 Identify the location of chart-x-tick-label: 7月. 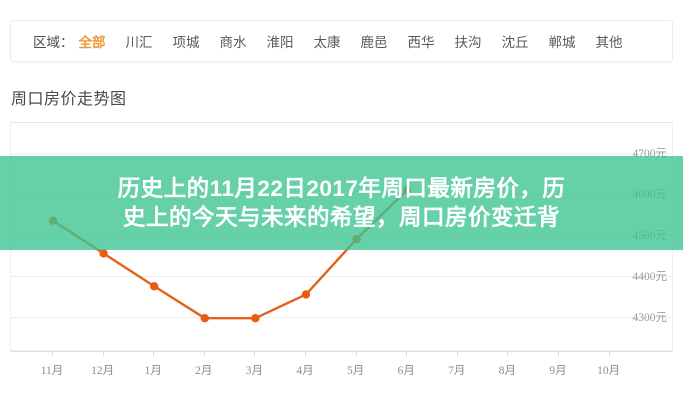
(457, 371).